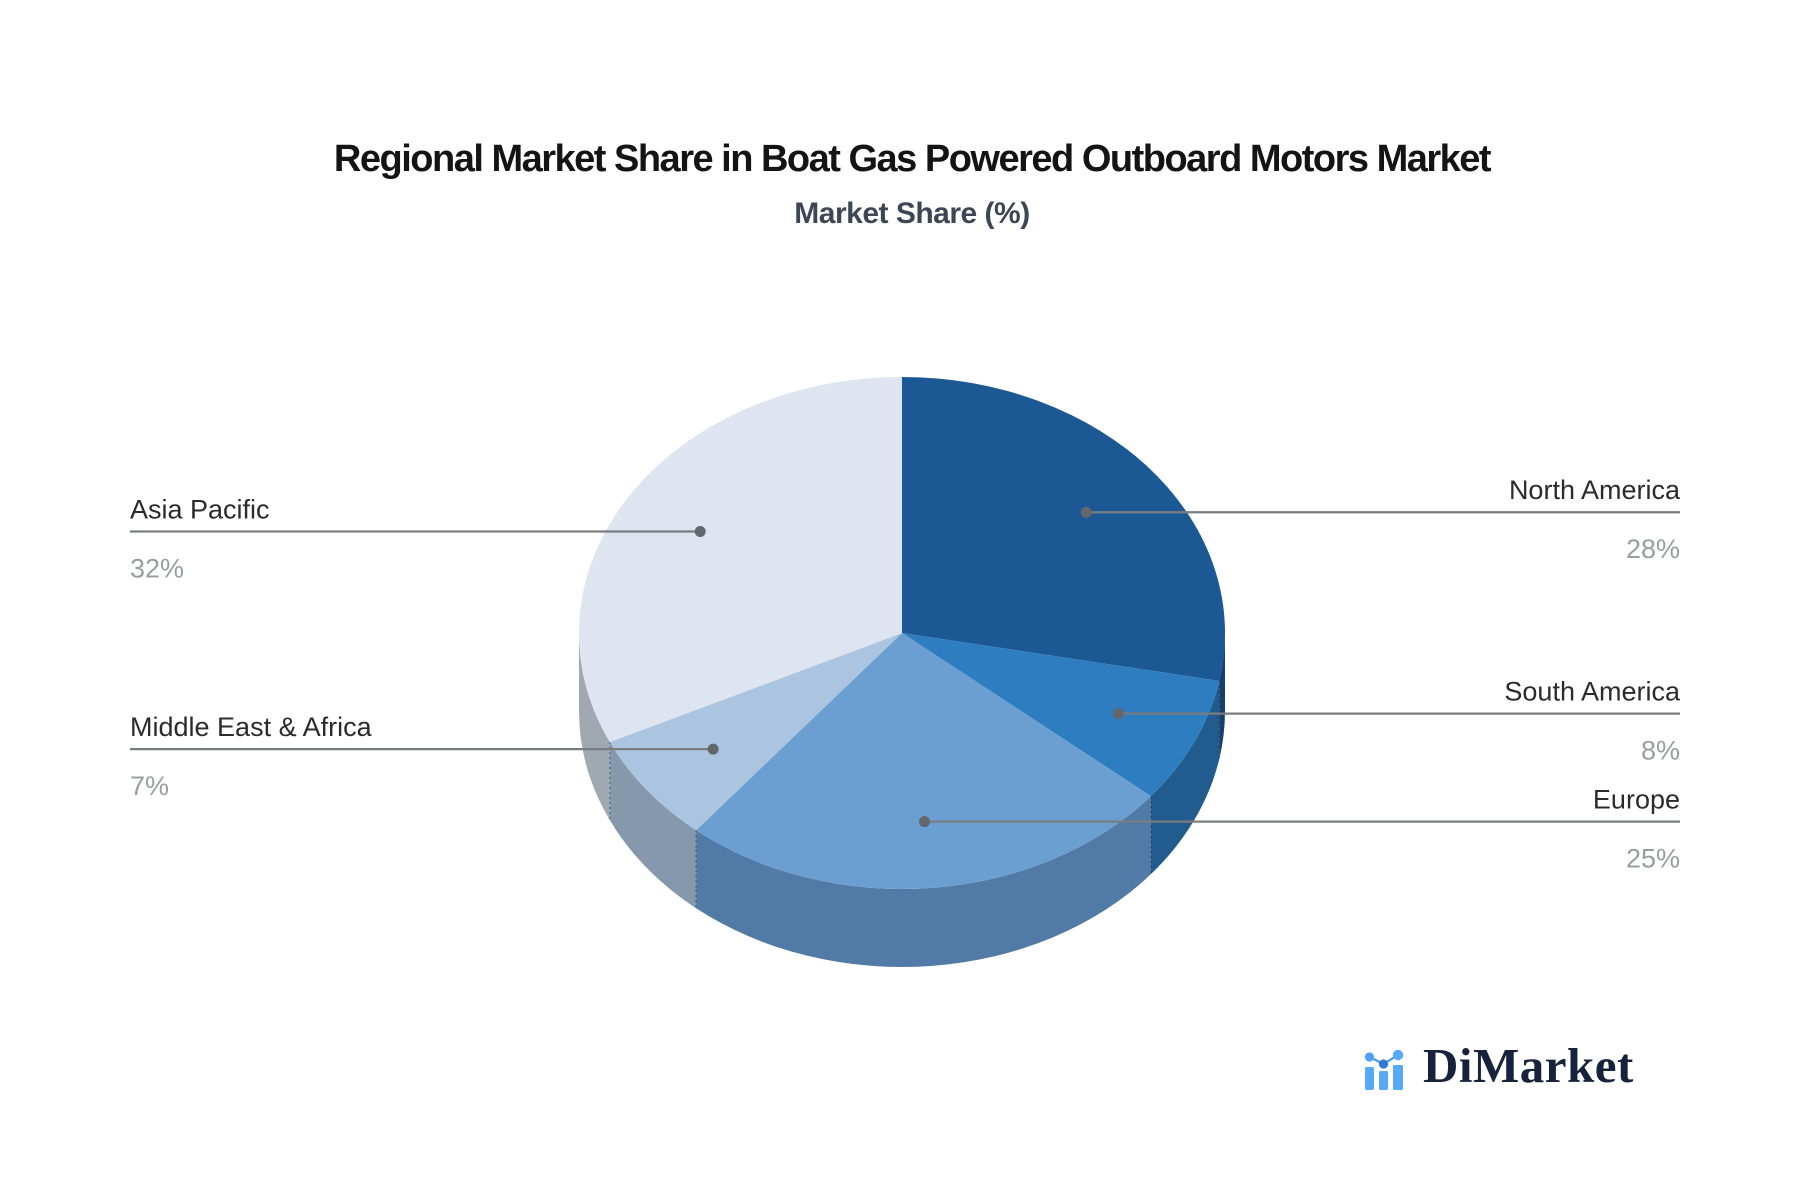  What do you see at coordinates (1653, 859) in the screenshot?
I see `slice-pct-europe: 25%` at bounding box center [1653, 859].